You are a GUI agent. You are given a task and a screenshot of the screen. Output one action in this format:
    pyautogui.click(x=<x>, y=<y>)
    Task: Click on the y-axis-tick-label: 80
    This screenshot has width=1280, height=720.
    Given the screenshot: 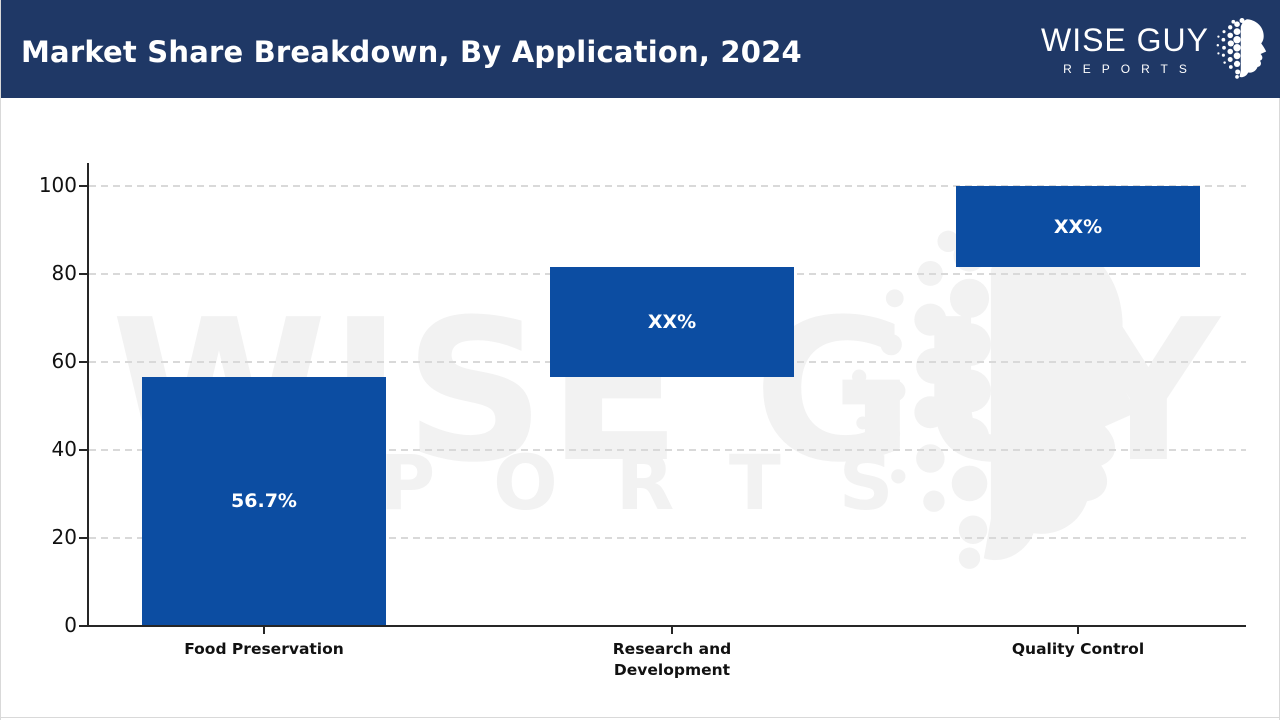 What is the action you would take?
    pyautogui.click(x=64, y=273)
    